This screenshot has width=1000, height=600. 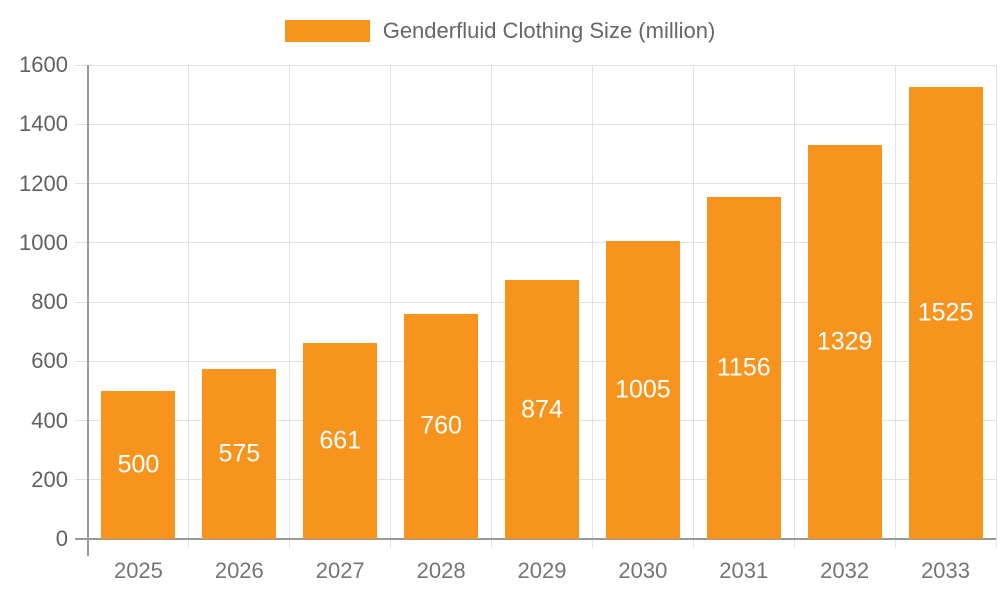 I want to click on y-tick-label: 800, so click(x=49, y=301).